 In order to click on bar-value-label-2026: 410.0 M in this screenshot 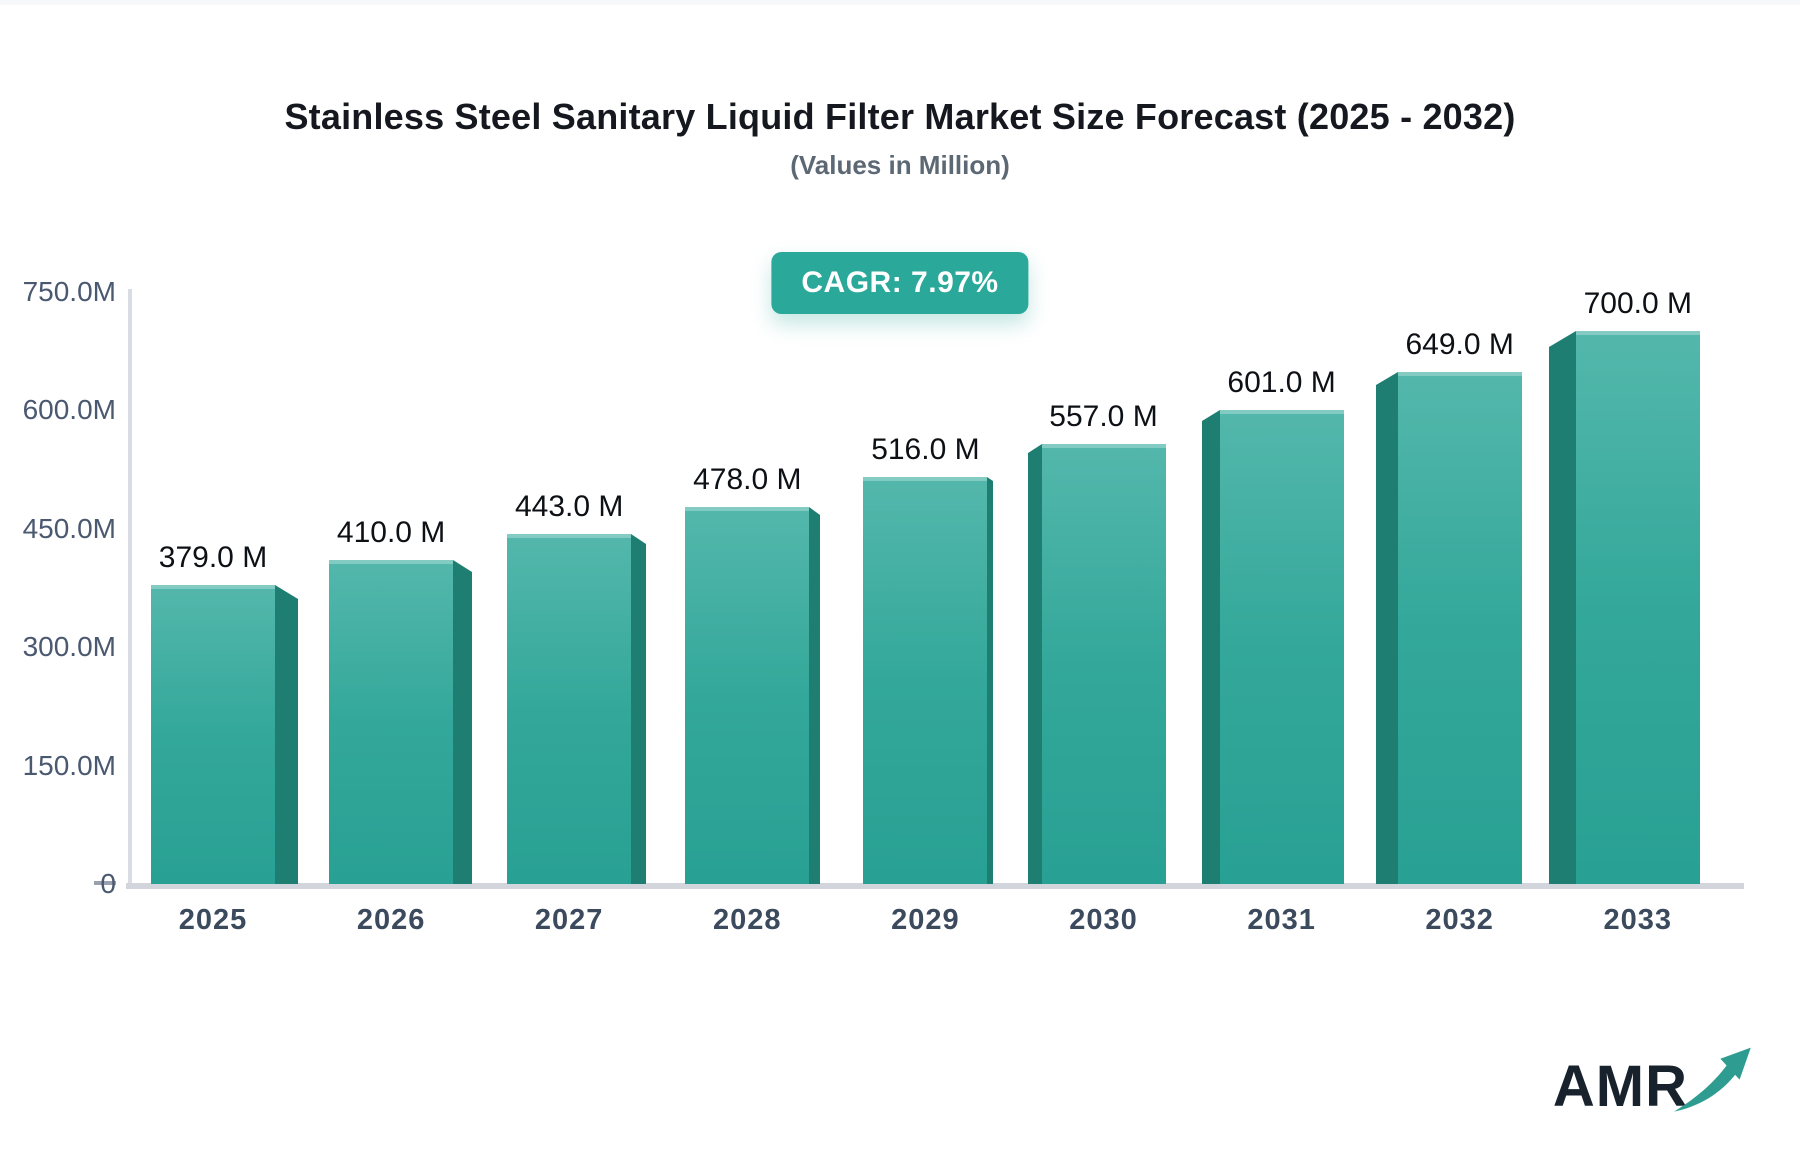, I will do `click(391, 532)`.